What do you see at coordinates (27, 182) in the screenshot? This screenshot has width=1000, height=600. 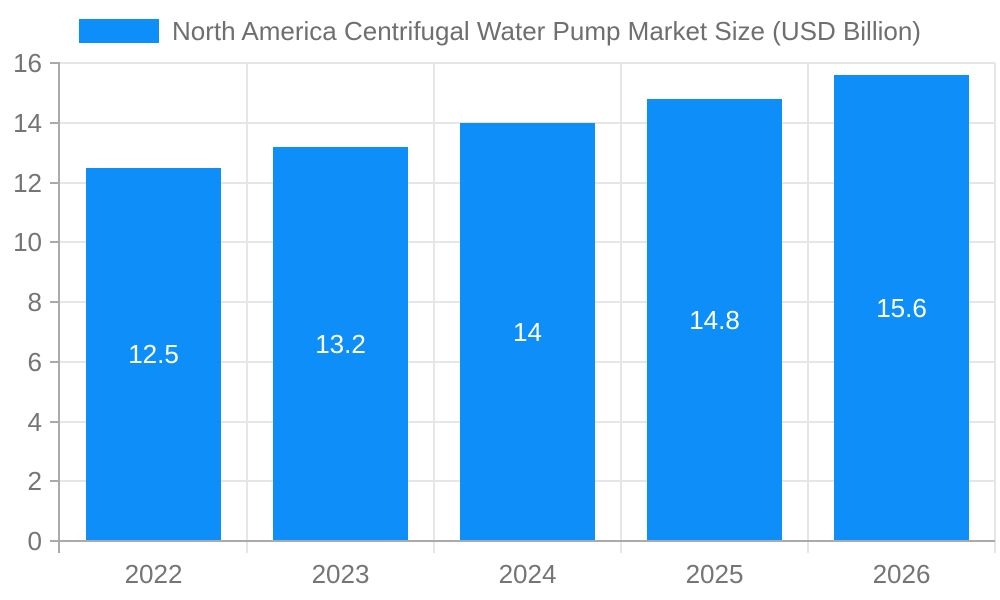 I see `y-axis-label: 12` at bounding box center [27, 182].